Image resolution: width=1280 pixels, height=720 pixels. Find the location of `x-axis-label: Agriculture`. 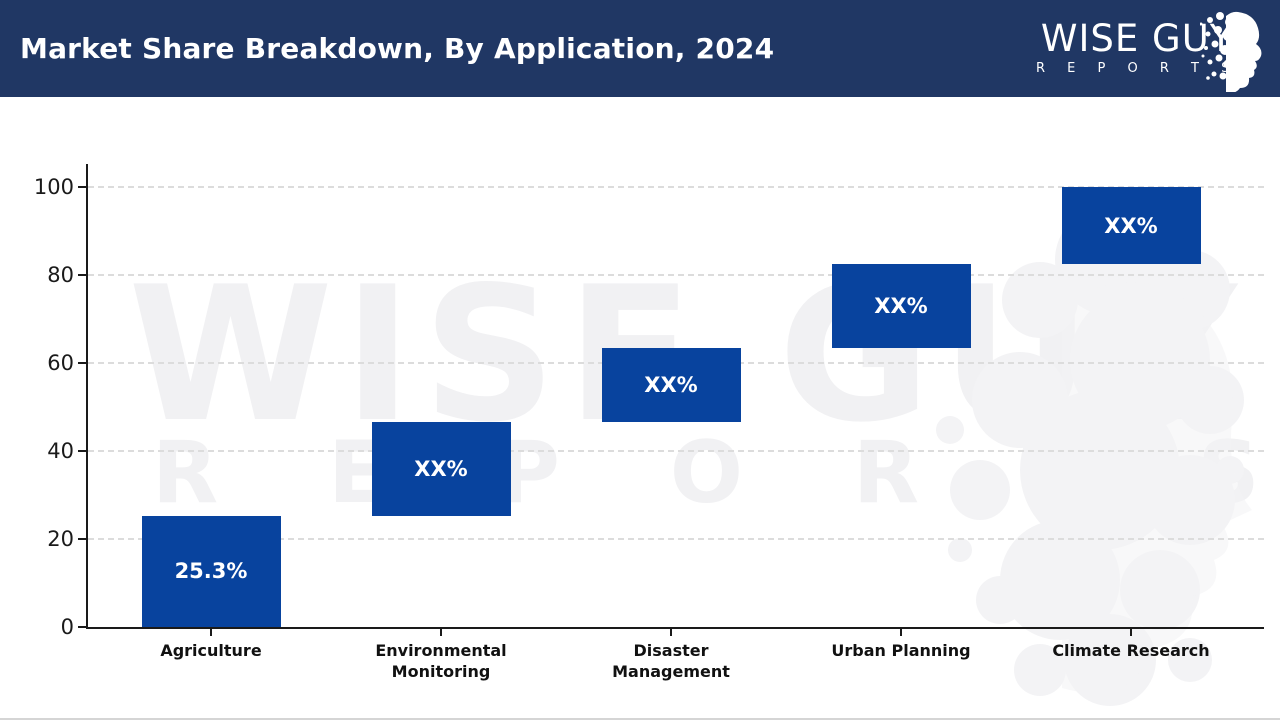

x-axis-label: Agriculture is located at coordinates (211, 650).